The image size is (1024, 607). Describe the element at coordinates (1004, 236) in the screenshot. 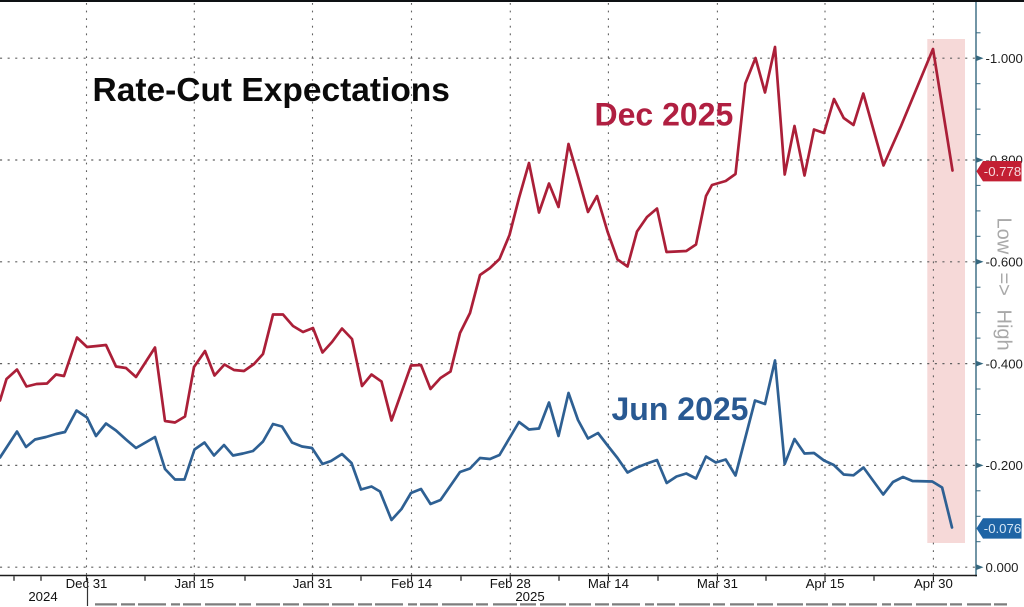

I see `svg-text: Low` at that location.